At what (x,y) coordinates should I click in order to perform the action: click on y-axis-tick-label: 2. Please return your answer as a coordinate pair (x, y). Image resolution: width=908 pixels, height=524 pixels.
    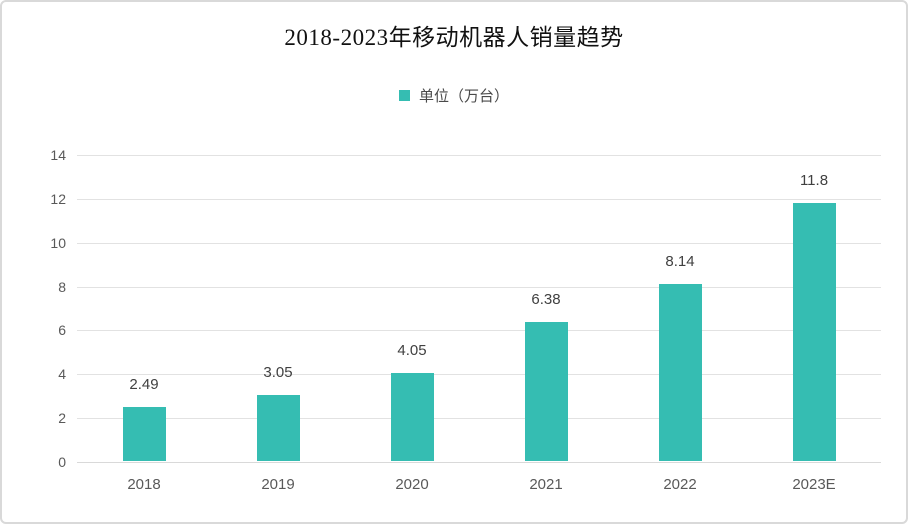
    Looking at the image, I should click on (62, 418).